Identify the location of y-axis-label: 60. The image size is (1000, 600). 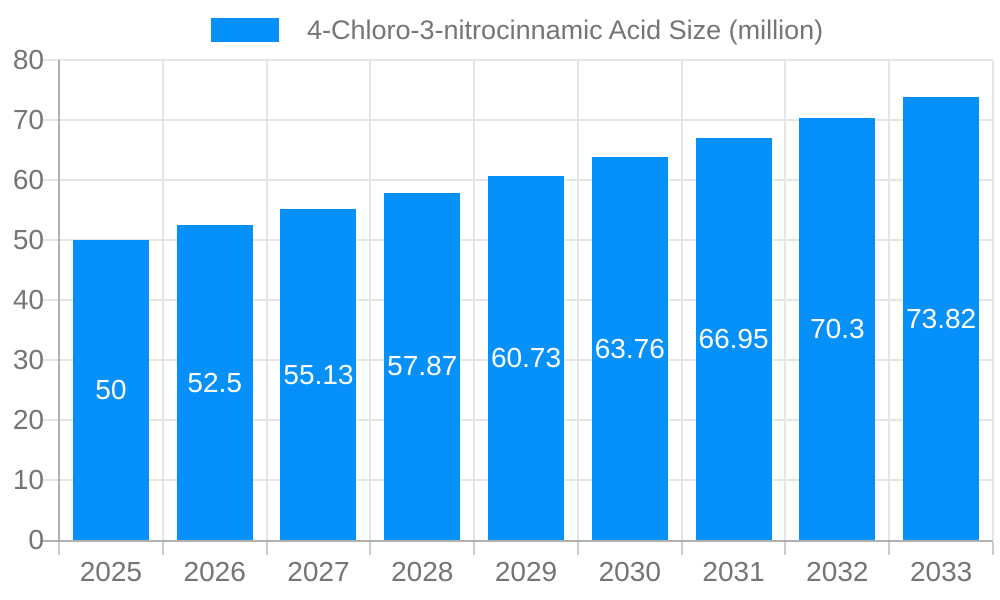
(28, 179).